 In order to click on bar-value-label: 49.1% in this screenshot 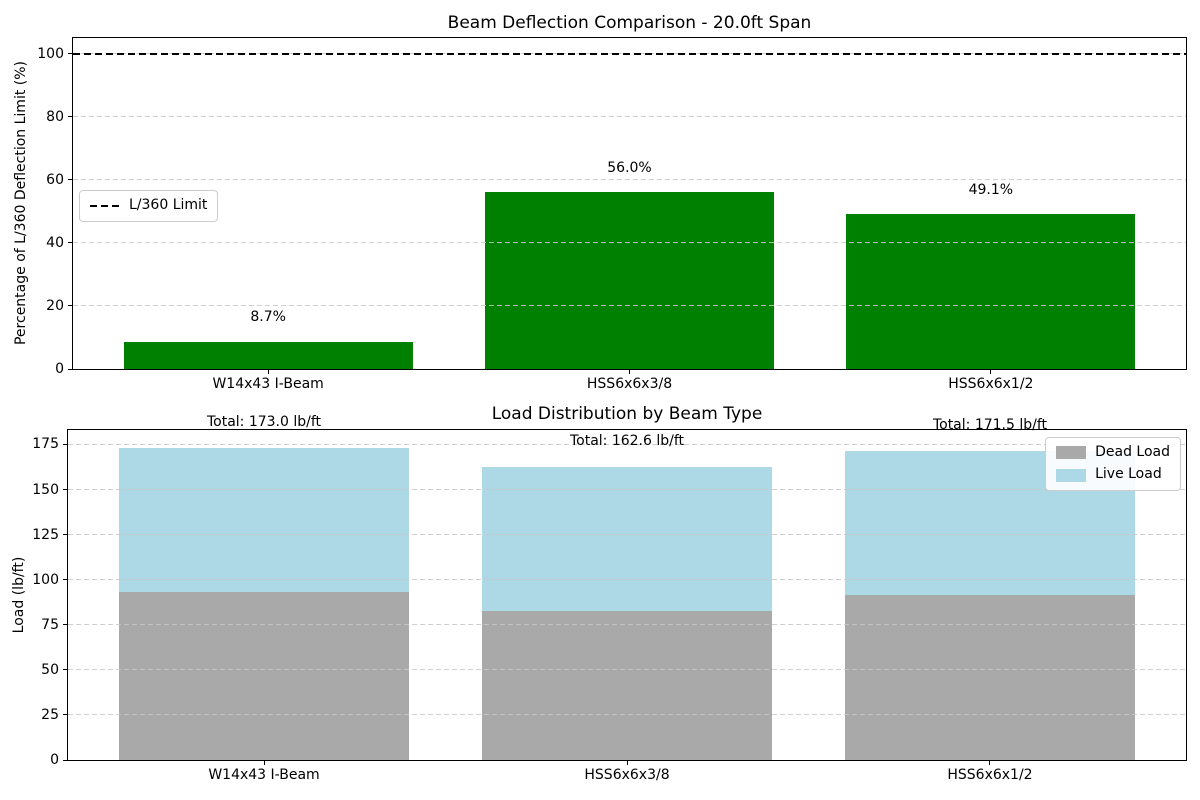, I will do `click(991, 189)`.